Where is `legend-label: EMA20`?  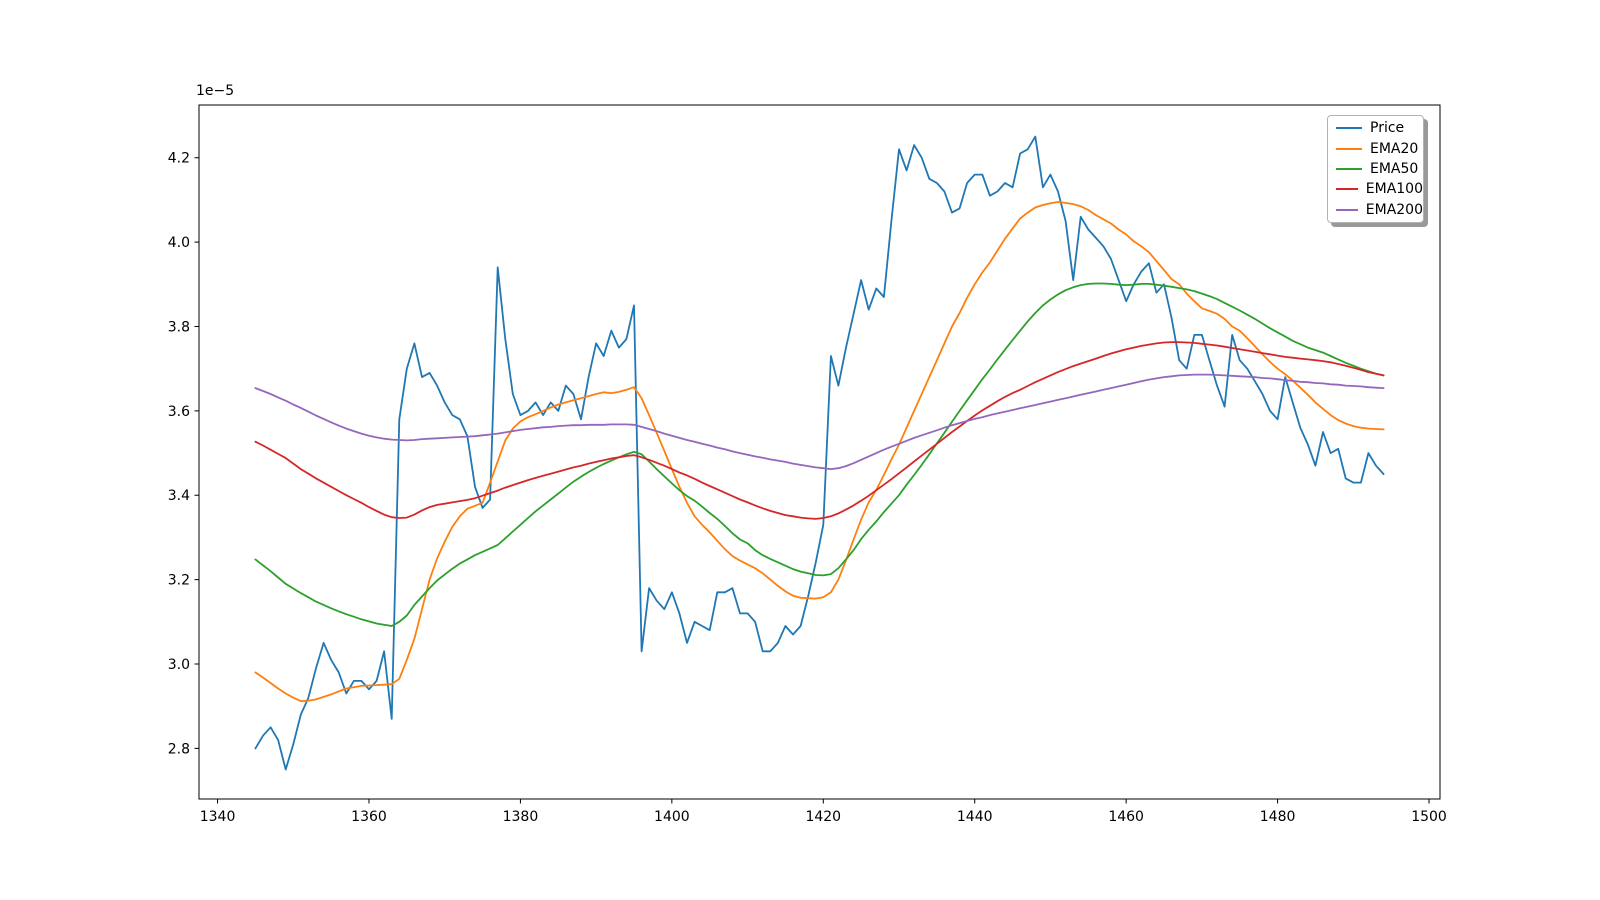
legend-label: EMA20 is located at coordinates (1394, 148).